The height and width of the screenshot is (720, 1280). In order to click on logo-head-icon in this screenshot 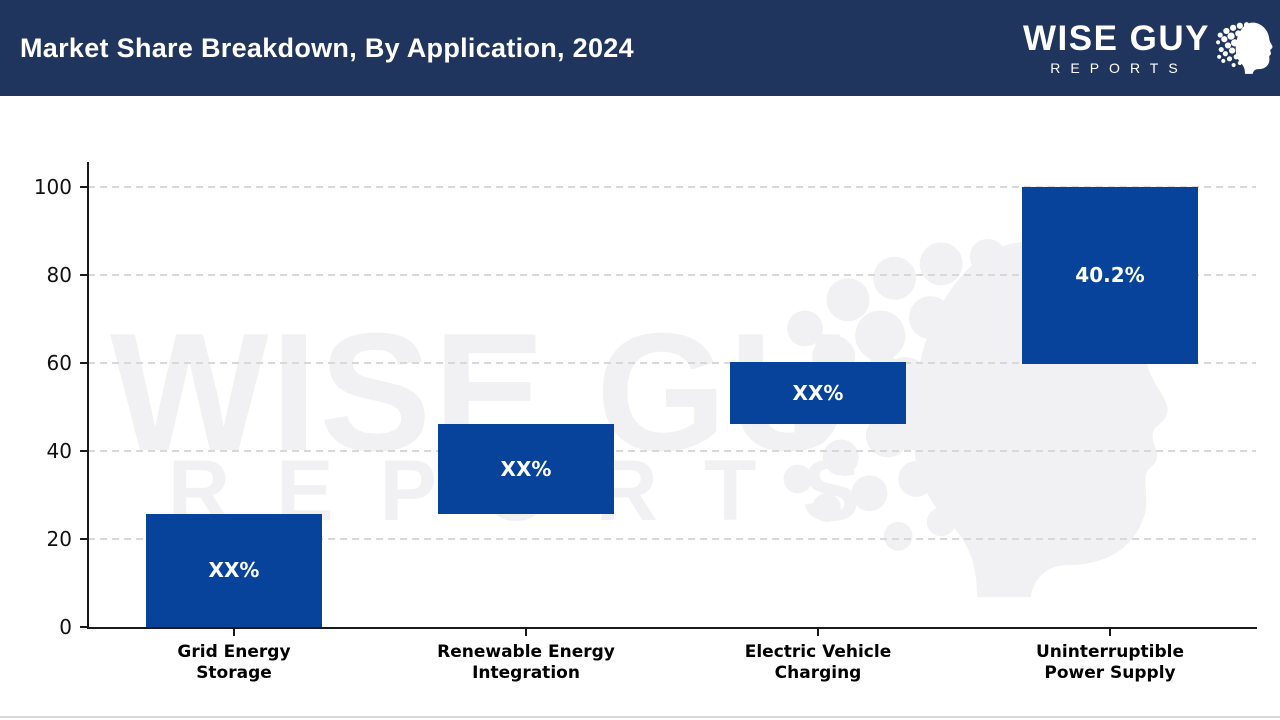, I will do `click(1244, 48)`.